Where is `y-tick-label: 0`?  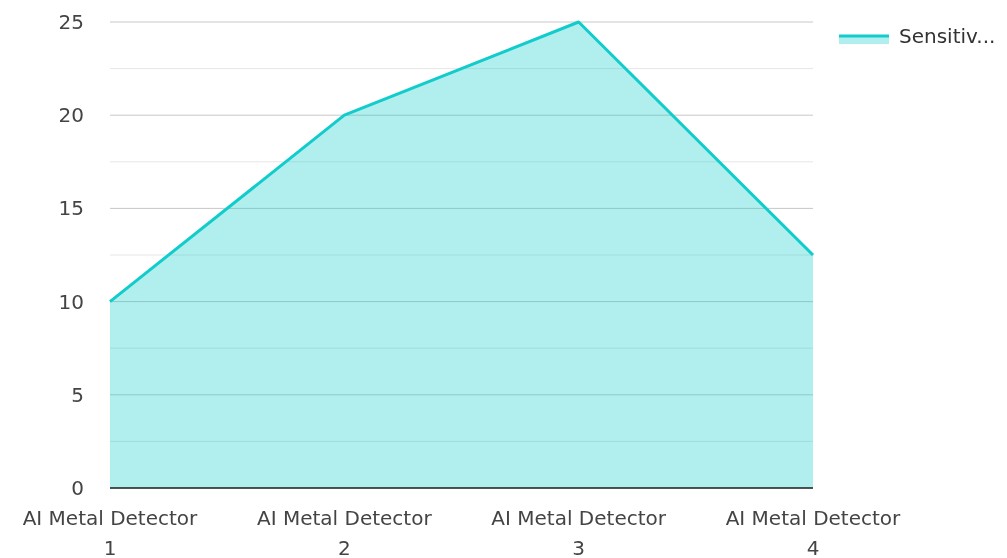
y-tick-label: 0 is located at coordinates (77, 488).